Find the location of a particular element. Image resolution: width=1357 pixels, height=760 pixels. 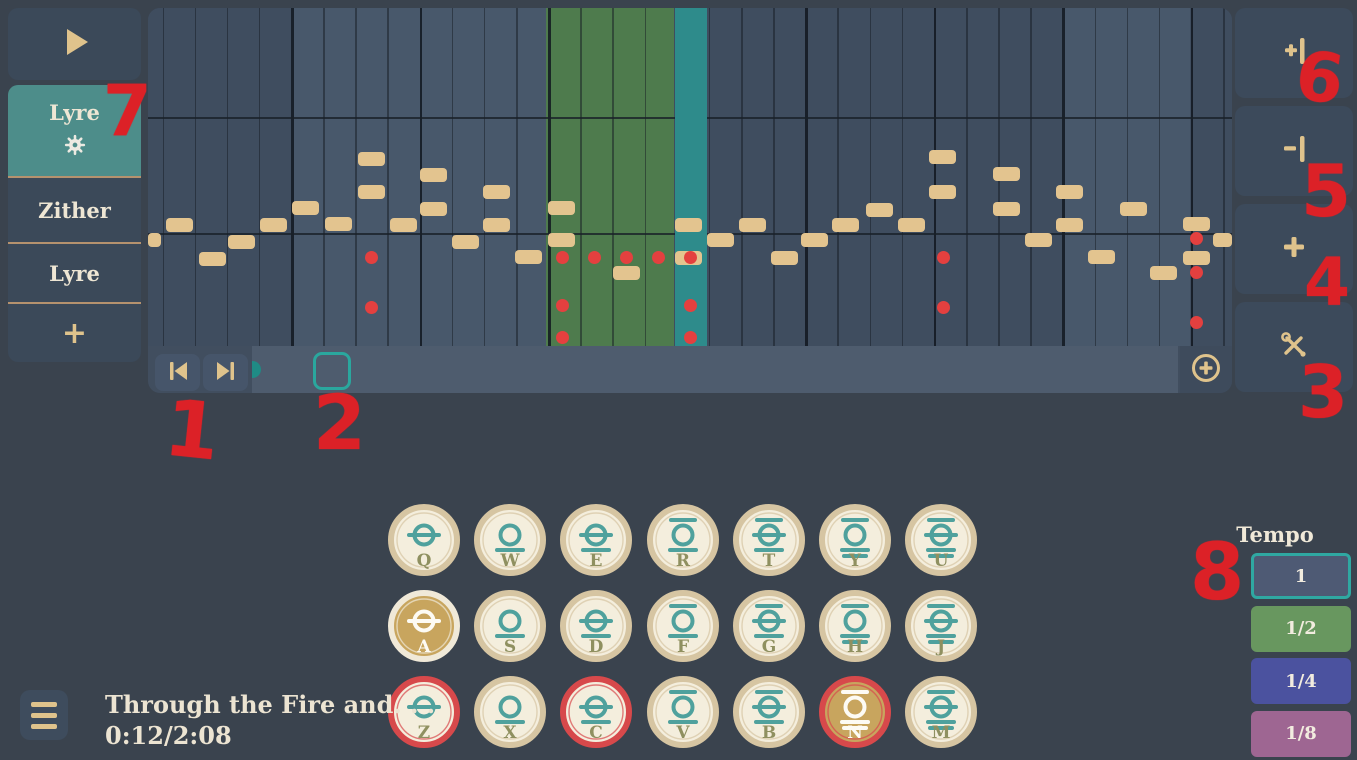

note-key-d: D is located at coordinates (596, 626).